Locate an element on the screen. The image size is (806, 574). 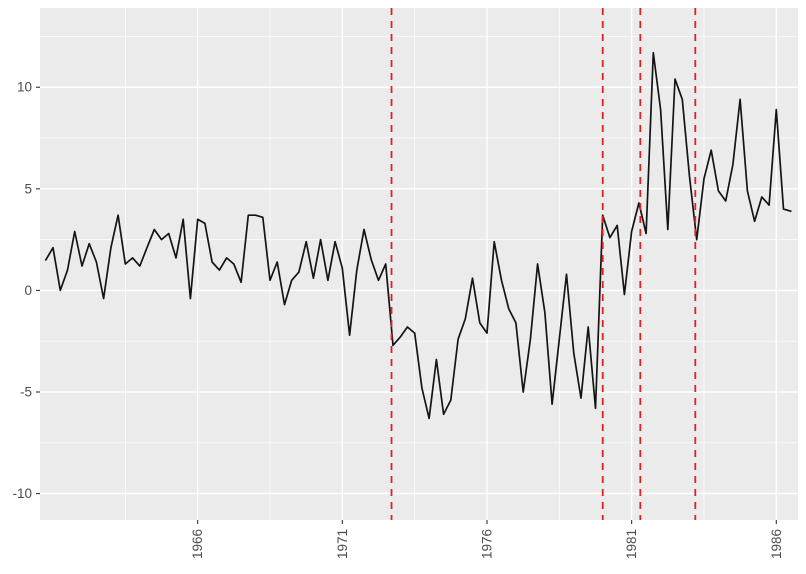
x-axis-tick-label: 1981 is located at coordinates (631, 544).